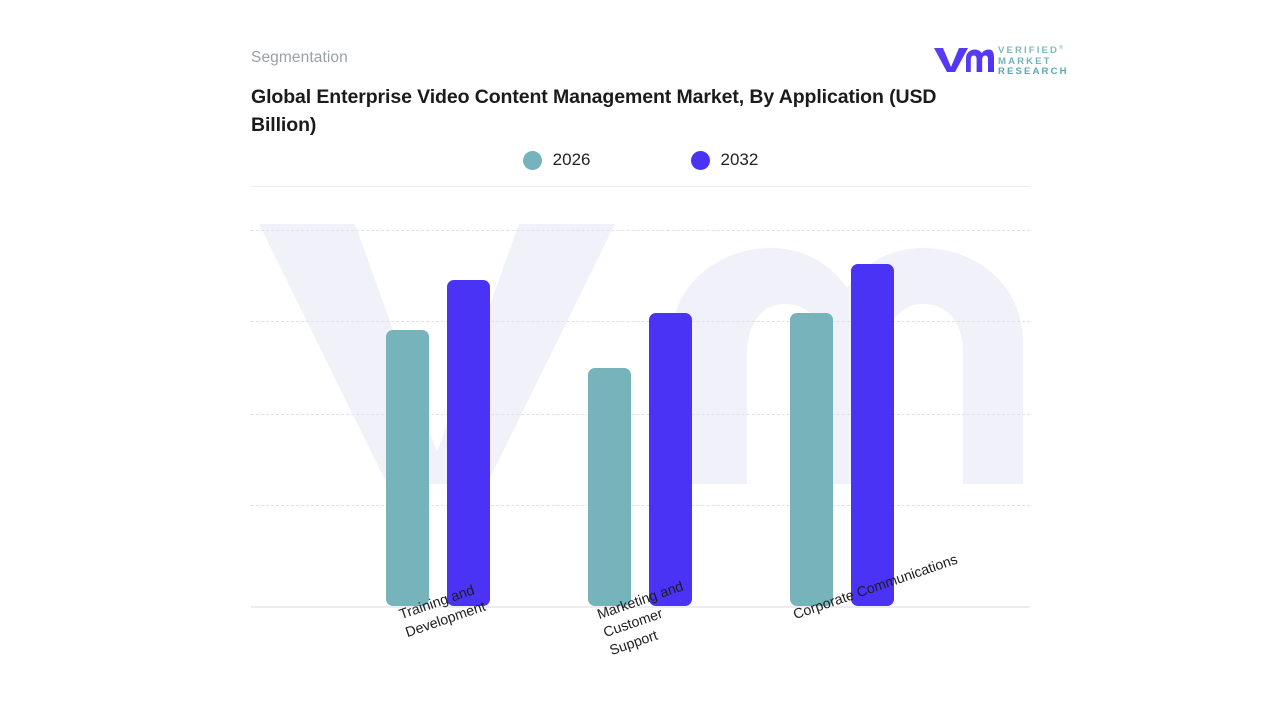 The width and height of the screenshot is (1280, 720). Describe the element at coordinates (299, 57) in the screenshot. I see `segmentation-kicker: Segmentation` at that location.